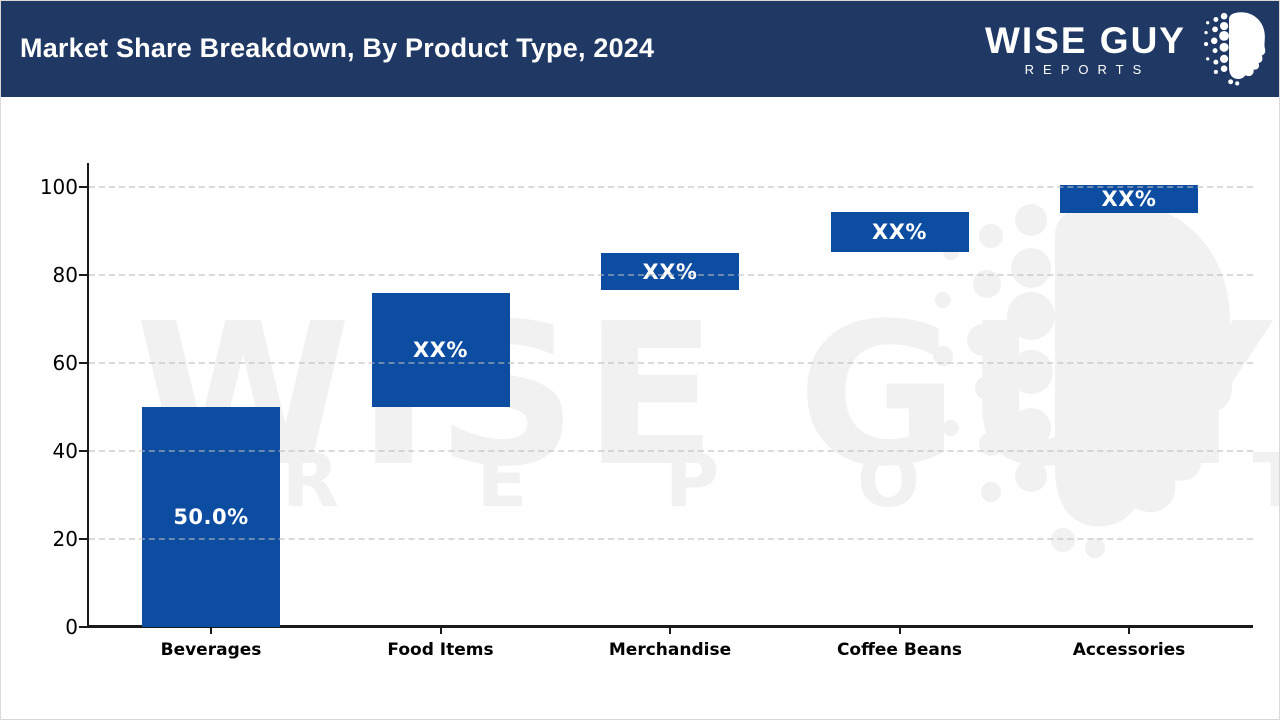 The image size is (1280, 720). What do you see at coordinates (88, 395) in the screenshot?
I see `y-axis-line` at bounding box center [88, 395].